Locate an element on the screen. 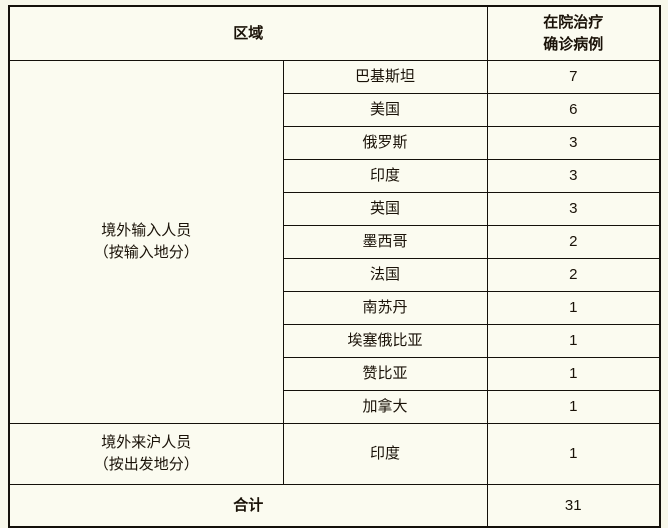 This screenshot has height=528, width=668. table-row: 墨西哥 2 is located at coordinates (335, 242).